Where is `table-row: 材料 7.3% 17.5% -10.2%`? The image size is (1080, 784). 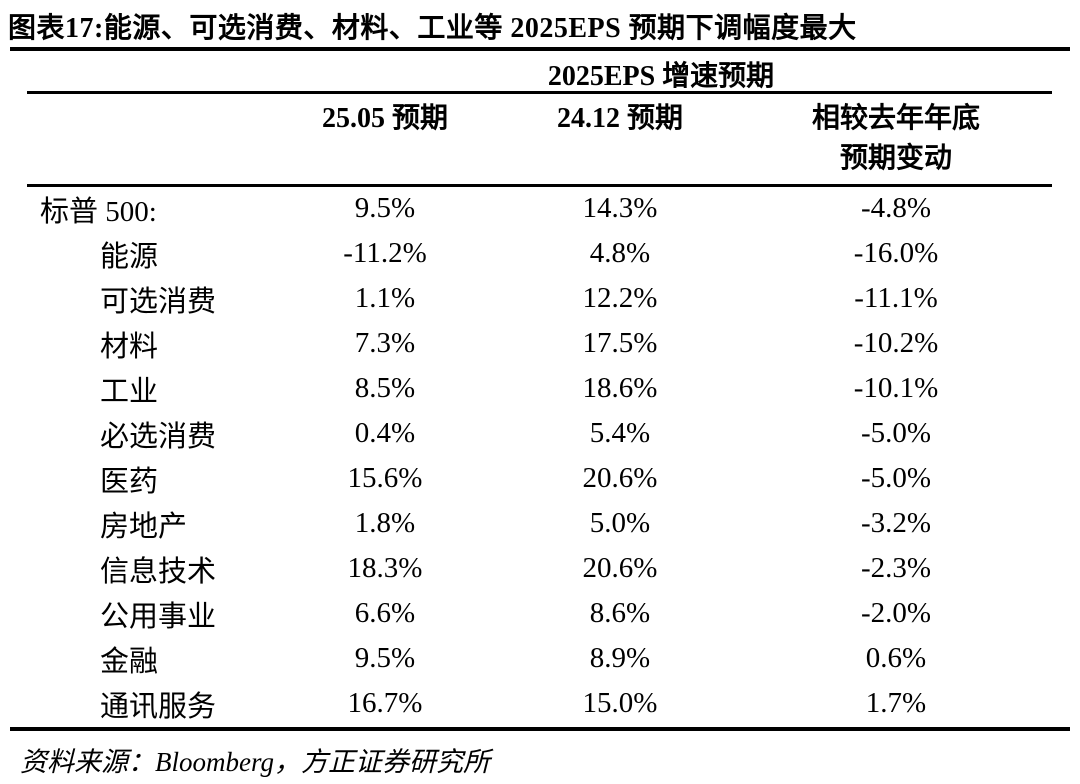 table-row: 材料 7.3% 17.5% -10.2% is located at coordinates (539, 343).